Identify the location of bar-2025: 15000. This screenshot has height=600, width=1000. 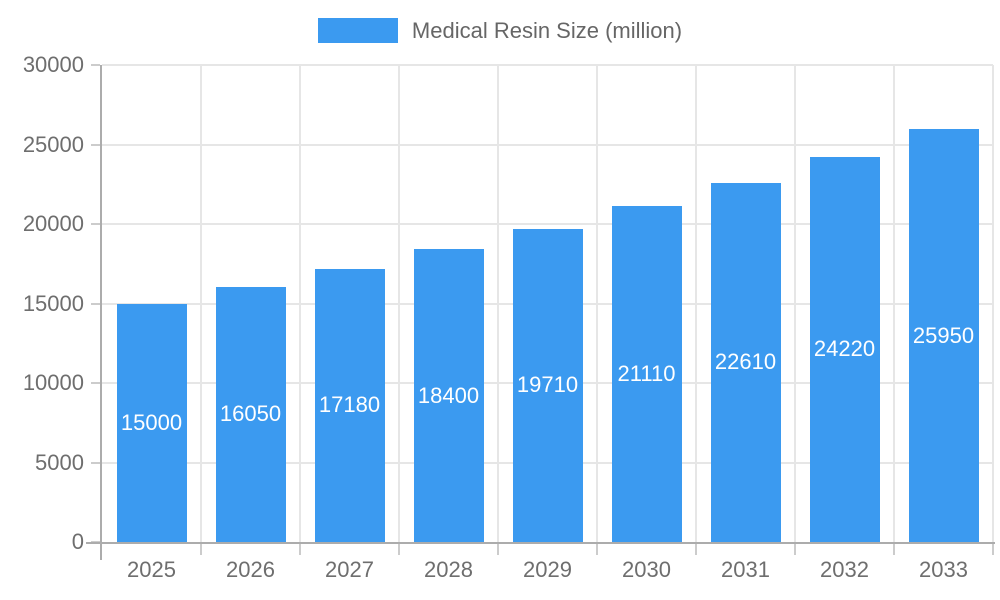
(151, 422).